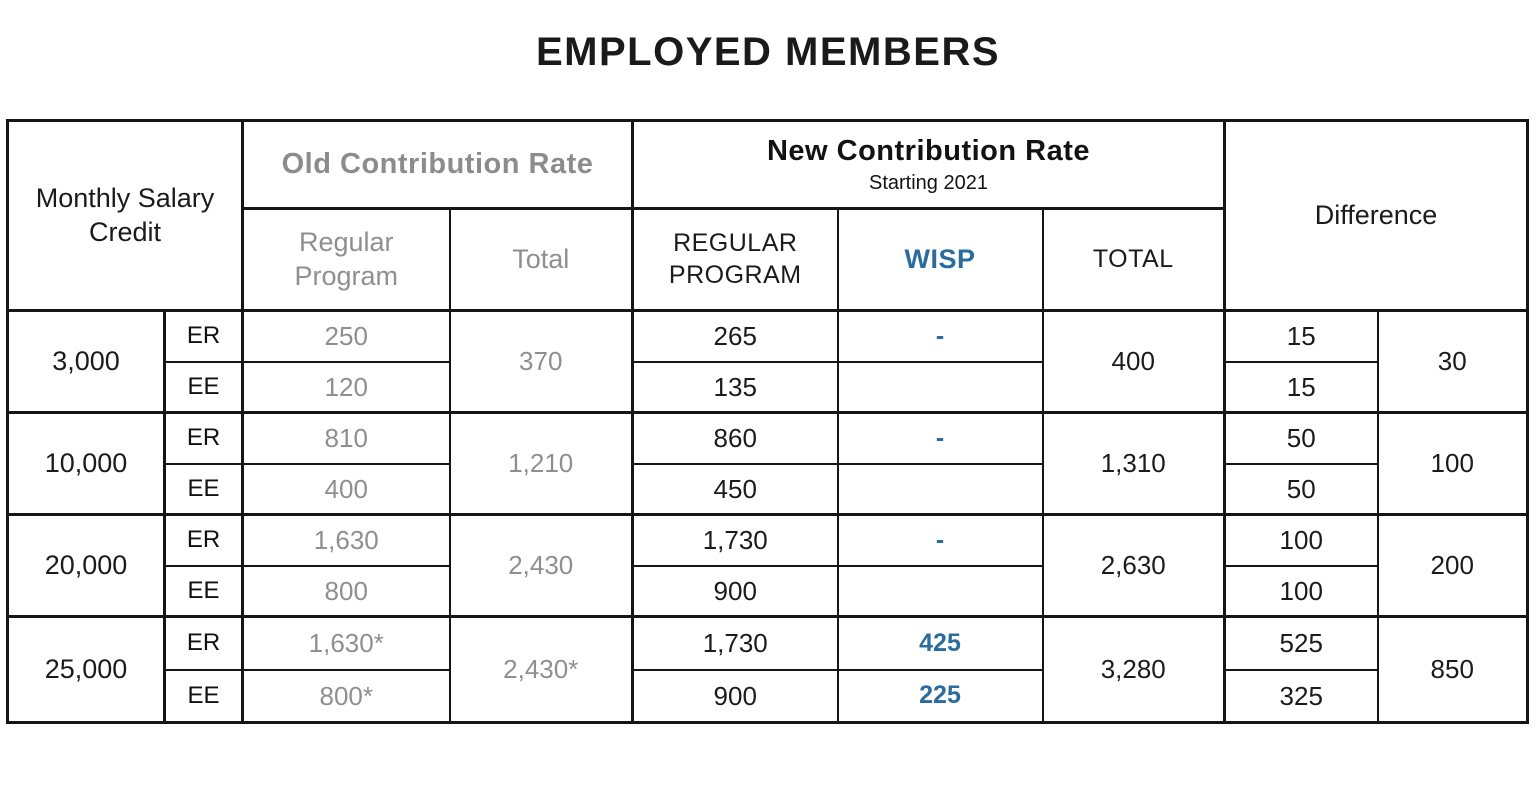  Describe the element at coordinates (541, 463) in the screenshot. I see `old-total-cell: 1,210` at that location.